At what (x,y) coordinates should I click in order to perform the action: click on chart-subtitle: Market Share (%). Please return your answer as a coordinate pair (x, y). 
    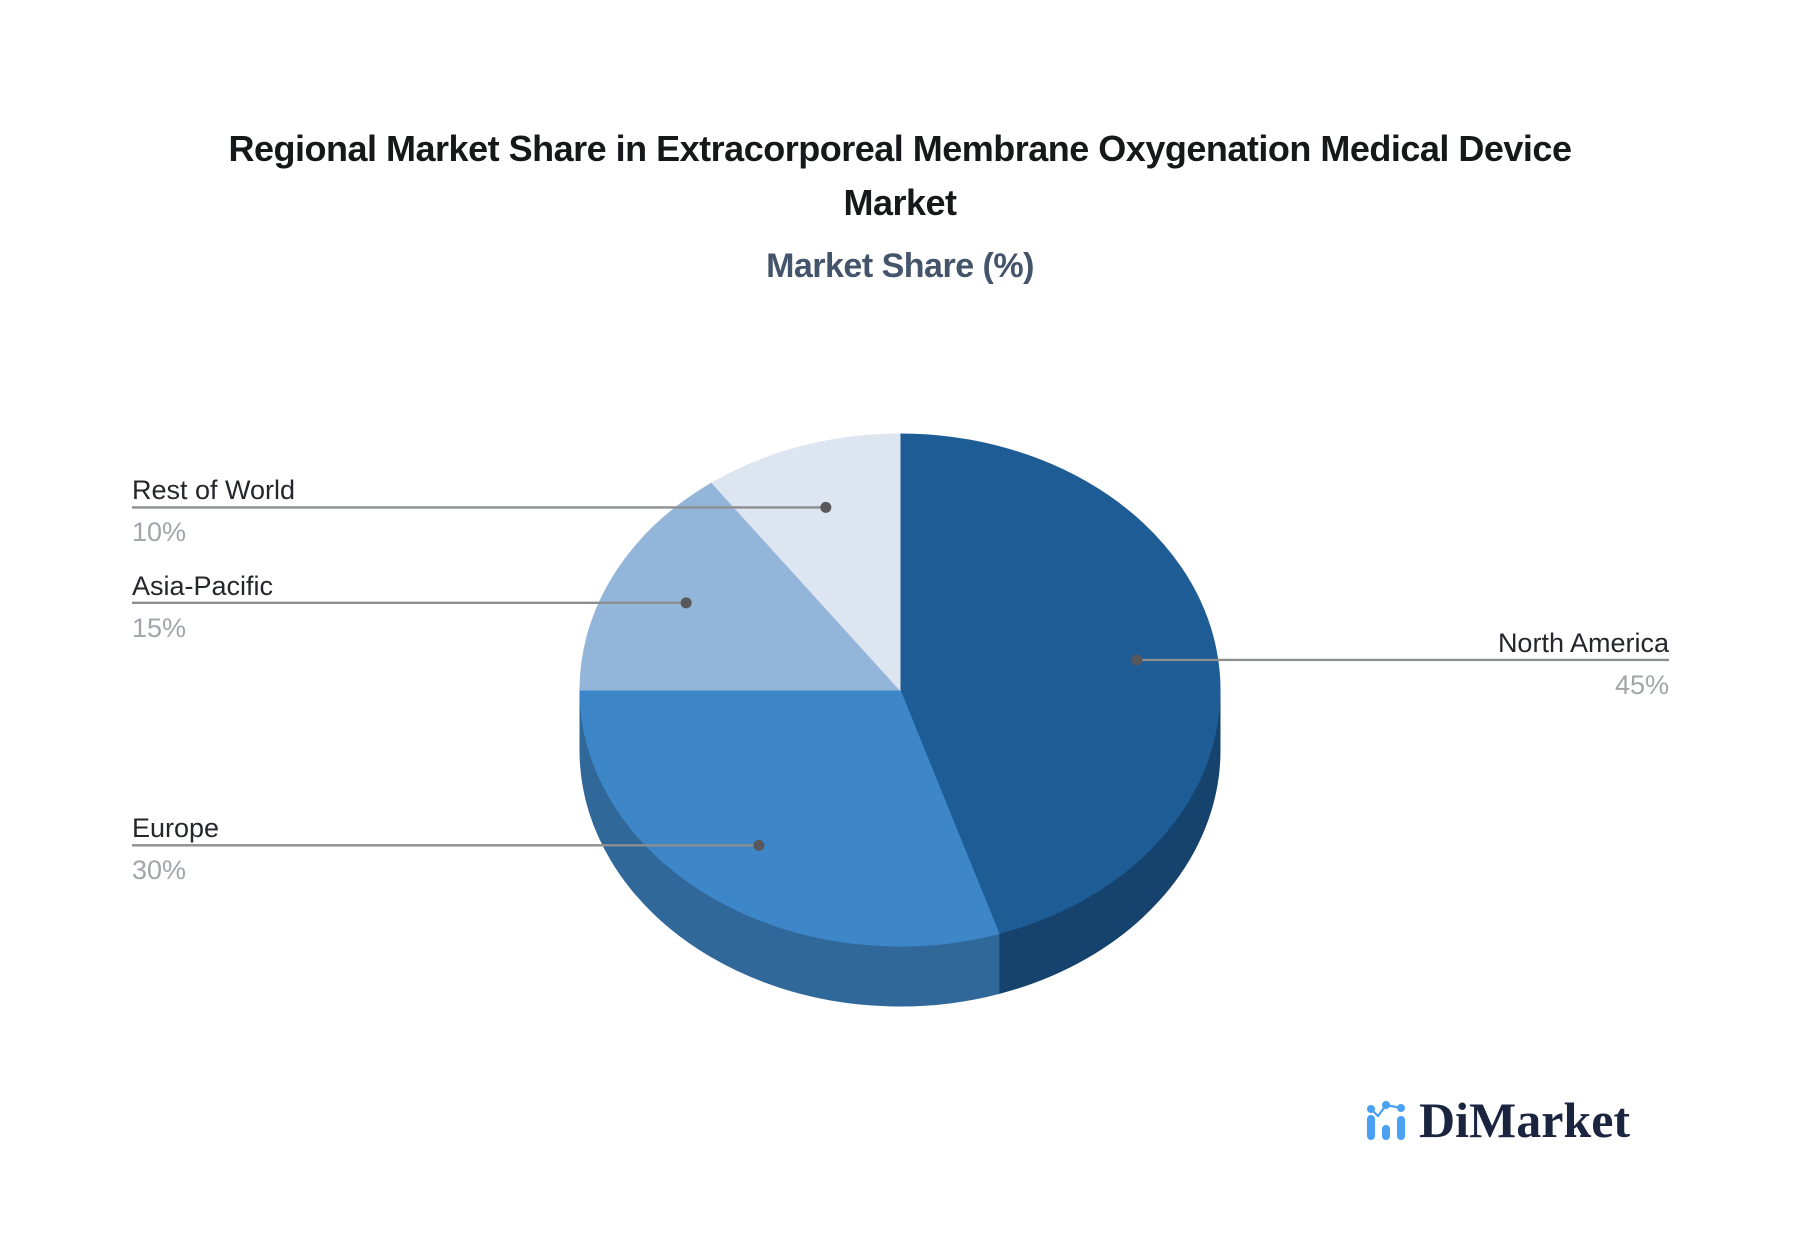
    Looking at the image, I should click on (900, 266).